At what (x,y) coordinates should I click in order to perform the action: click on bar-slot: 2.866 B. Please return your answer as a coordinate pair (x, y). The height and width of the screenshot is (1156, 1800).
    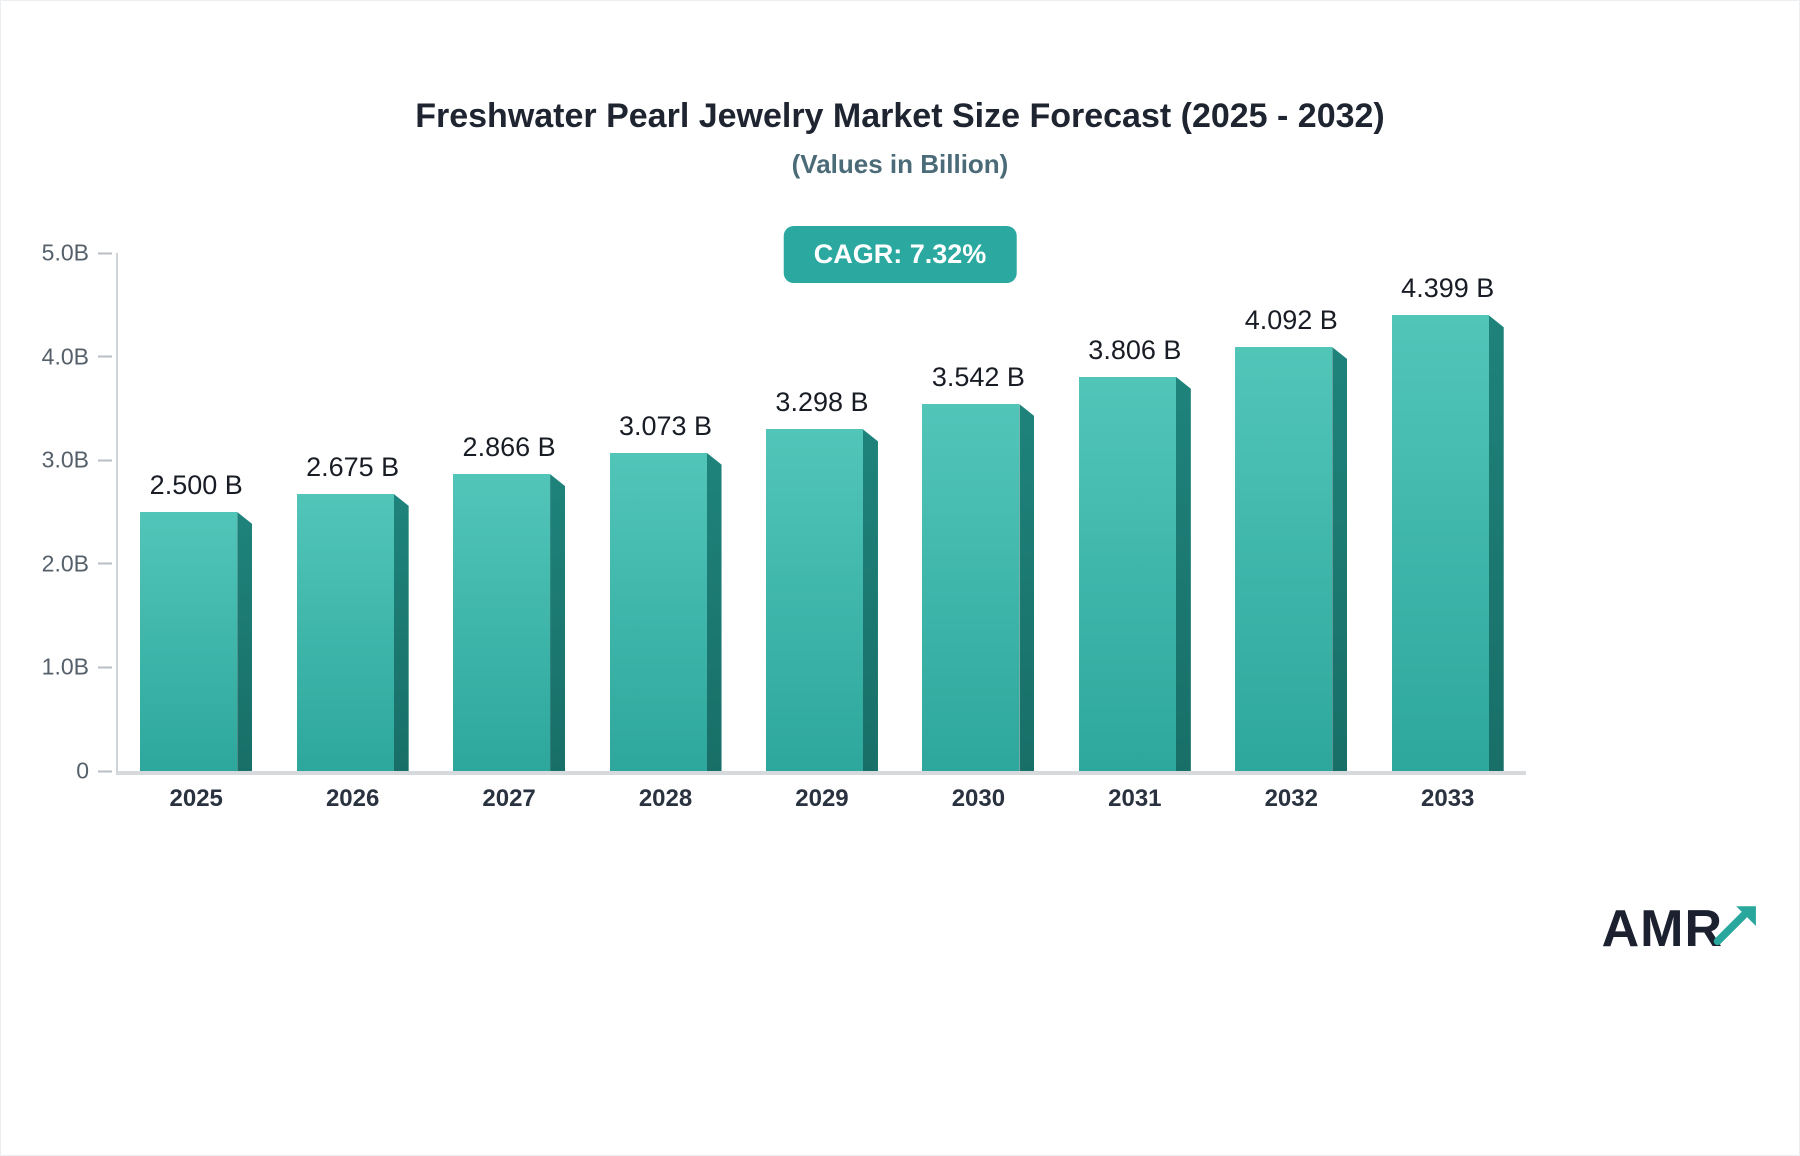
    Looking at the image, I should click on (509, 512).